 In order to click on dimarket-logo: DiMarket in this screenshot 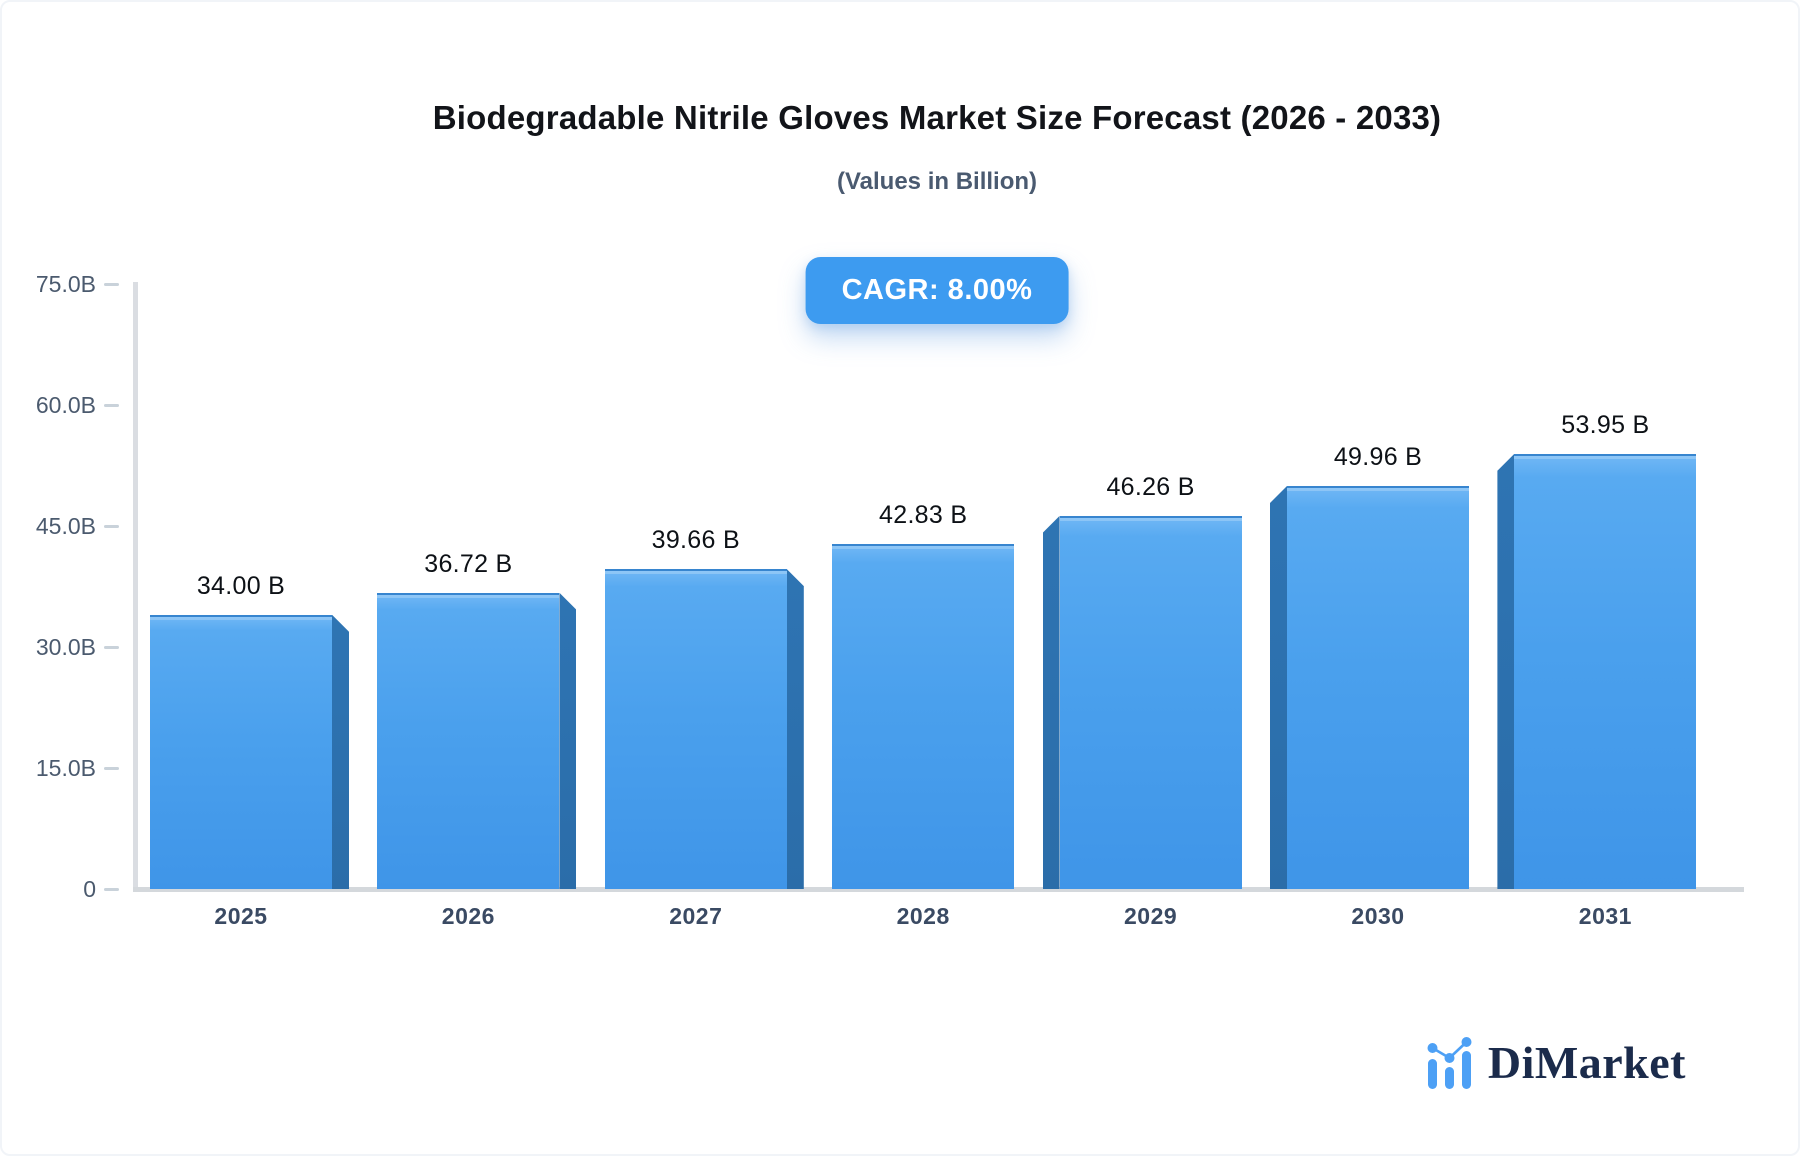, I will do `click(1555, 1063)`.